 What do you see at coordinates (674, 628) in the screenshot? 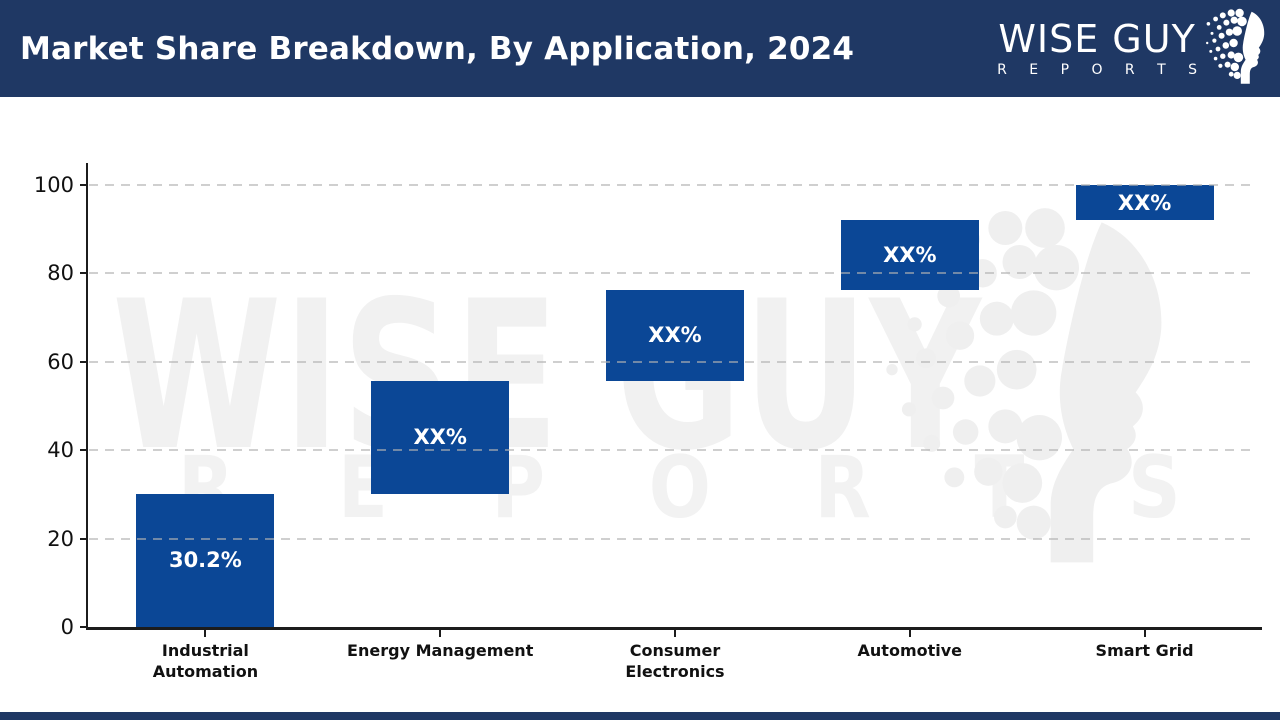
I see `x-axis-line` at bounding box center [674, 628].